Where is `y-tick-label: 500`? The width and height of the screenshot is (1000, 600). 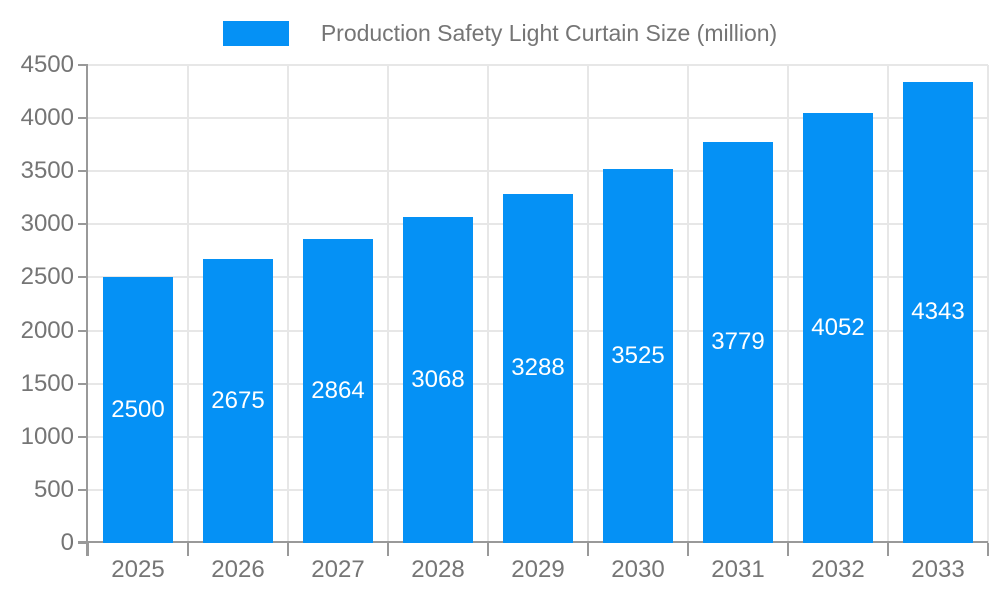
y-tick-label: 500 is located at coordinates (53, 489).